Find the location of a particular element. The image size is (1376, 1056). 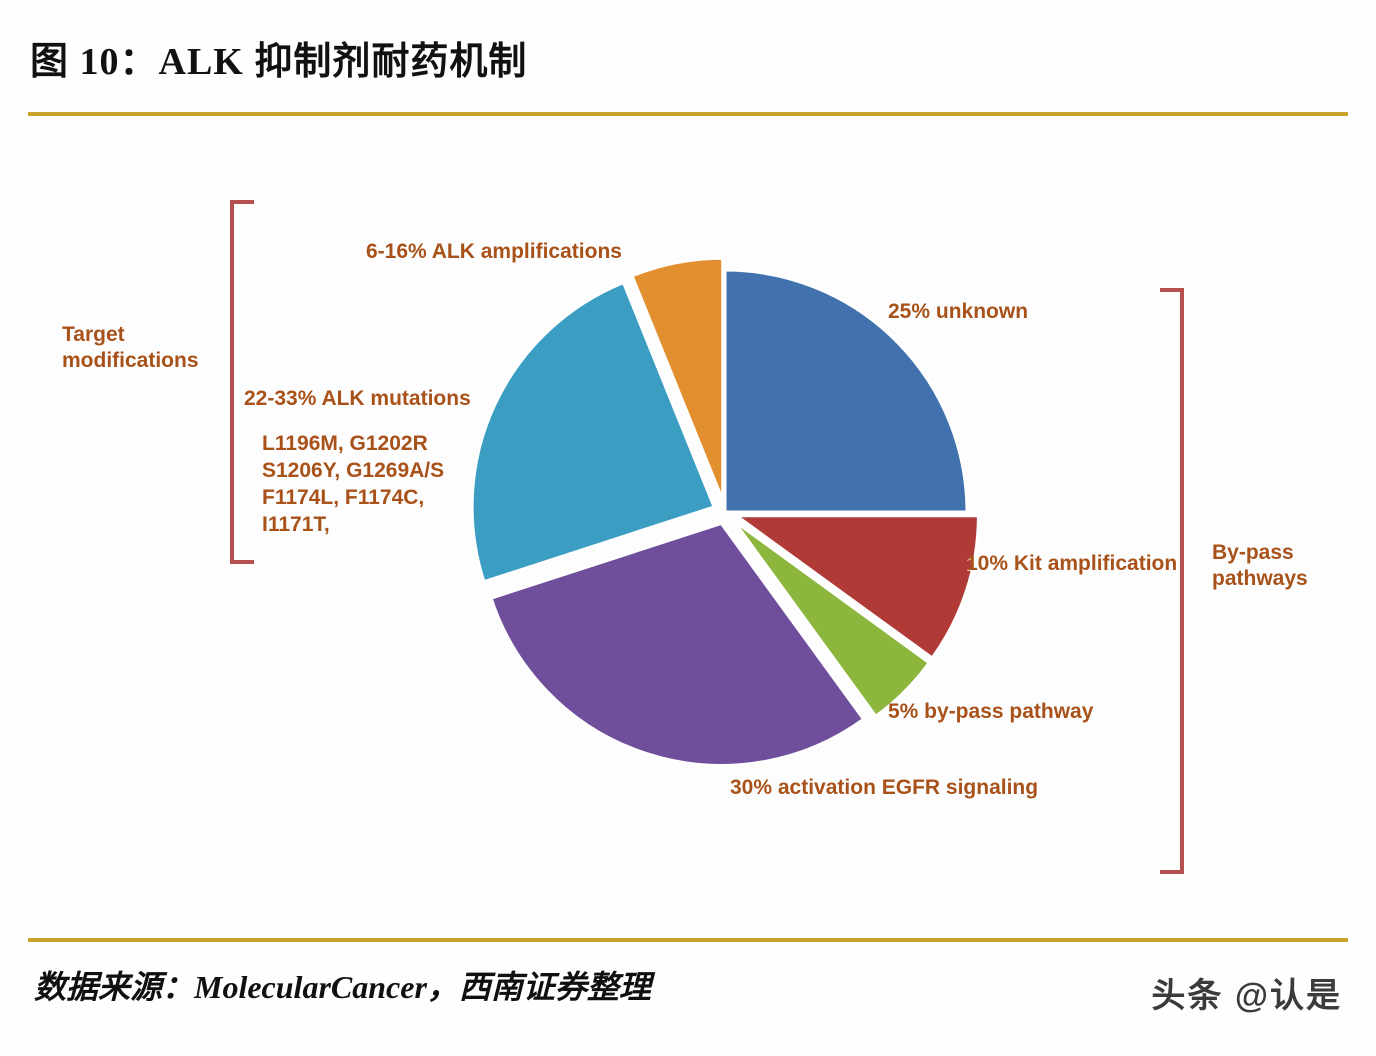

mutation-list-item: L1196M, G1202R is located at coordinates (345, 443).